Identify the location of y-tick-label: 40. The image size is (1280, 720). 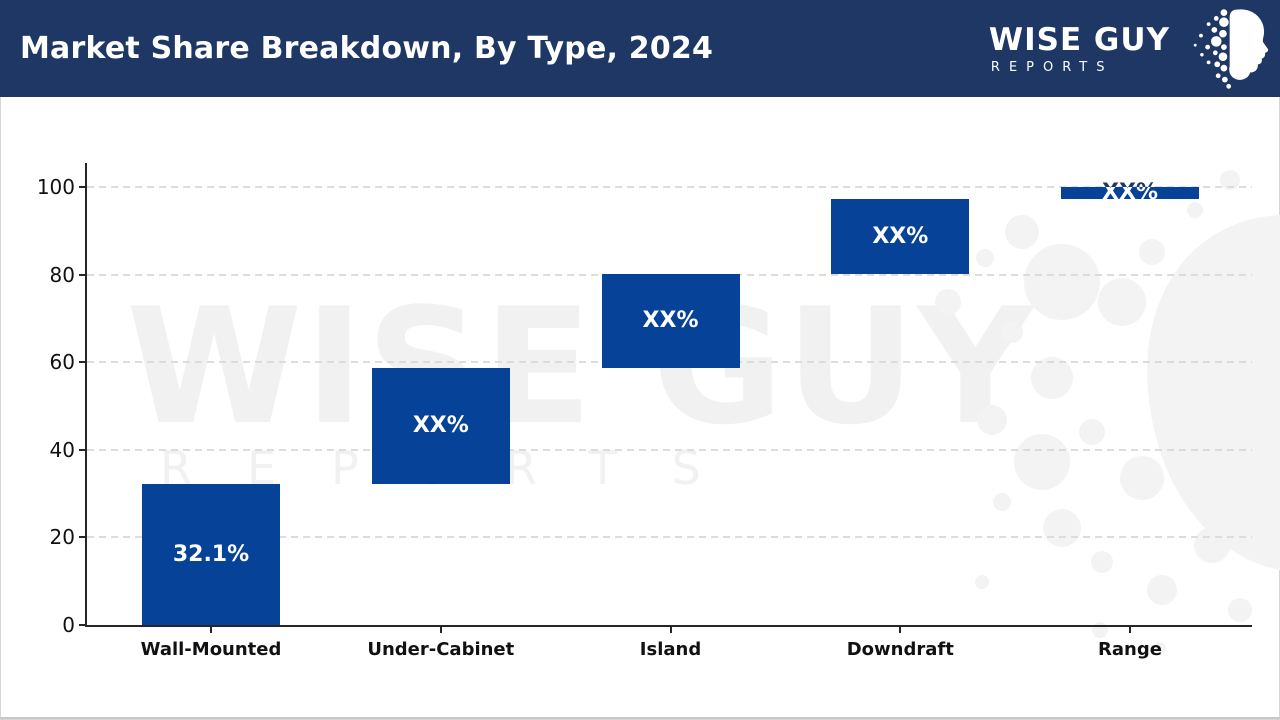
(62, 449).